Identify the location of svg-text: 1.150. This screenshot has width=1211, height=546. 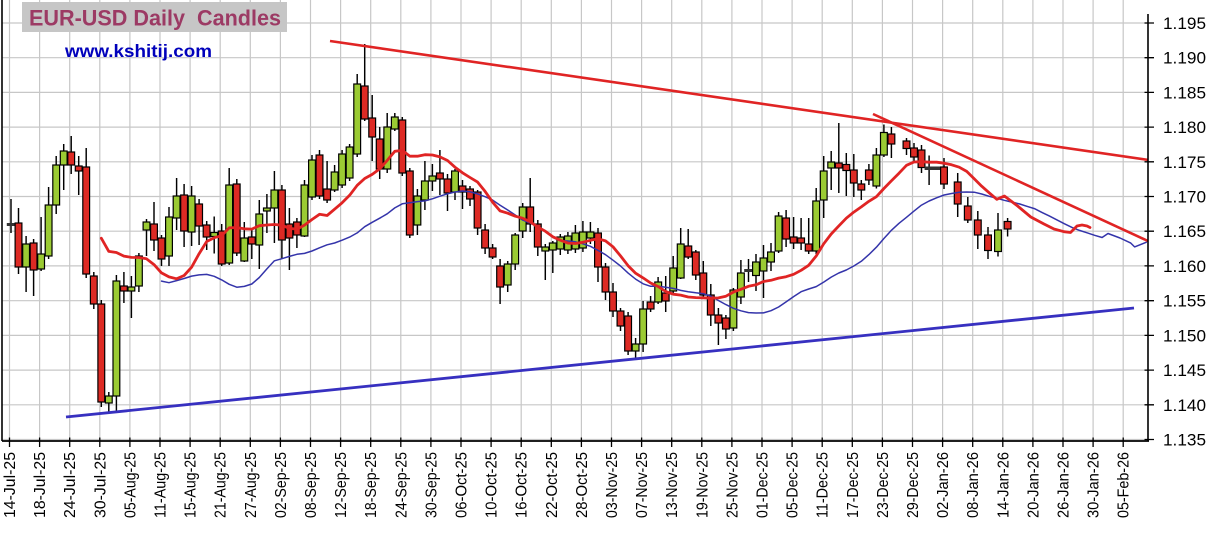
(1184, 335).